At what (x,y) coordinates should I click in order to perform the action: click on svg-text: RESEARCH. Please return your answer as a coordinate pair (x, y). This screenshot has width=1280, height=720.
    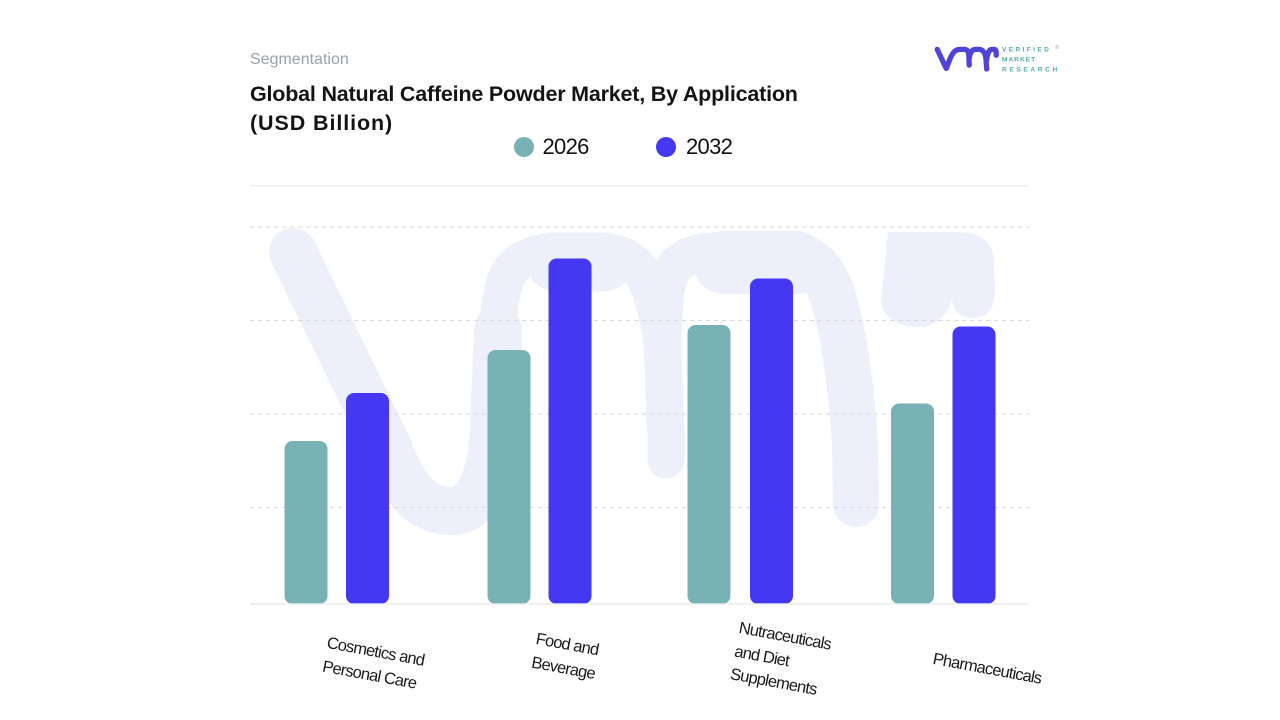
    Looking at the image, I should click on (1031, 69).